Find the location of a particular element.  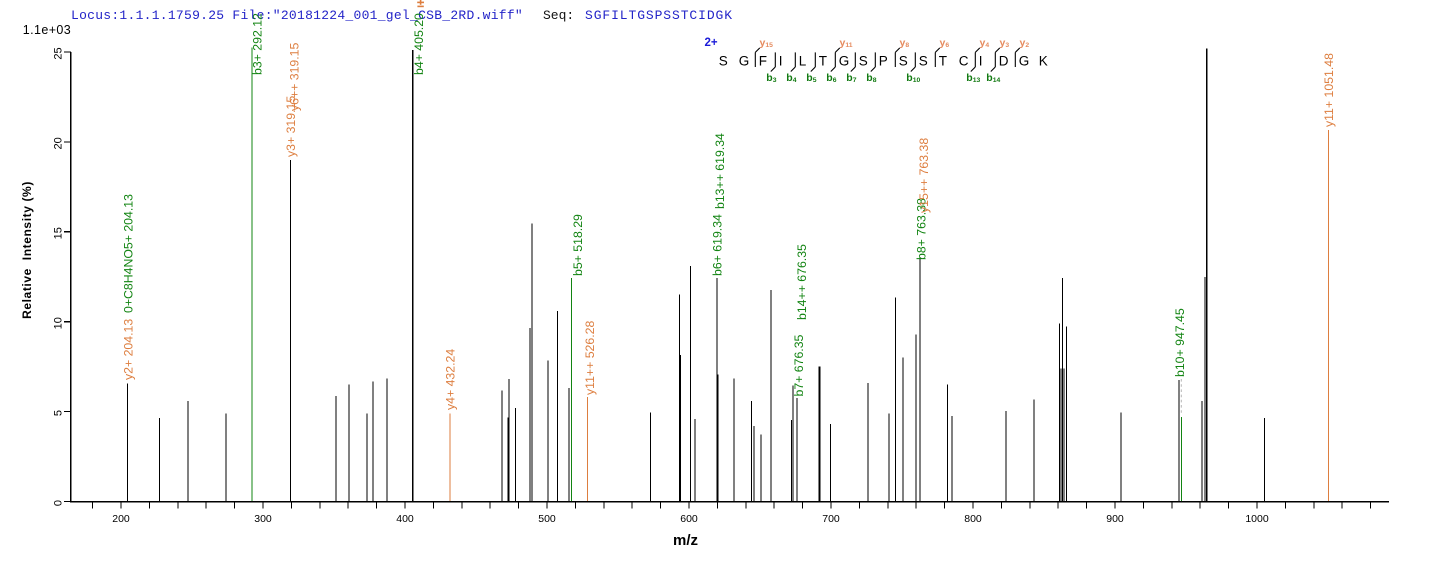

svg-text: b14++ 676.35 is located at coordinates (802, 282).